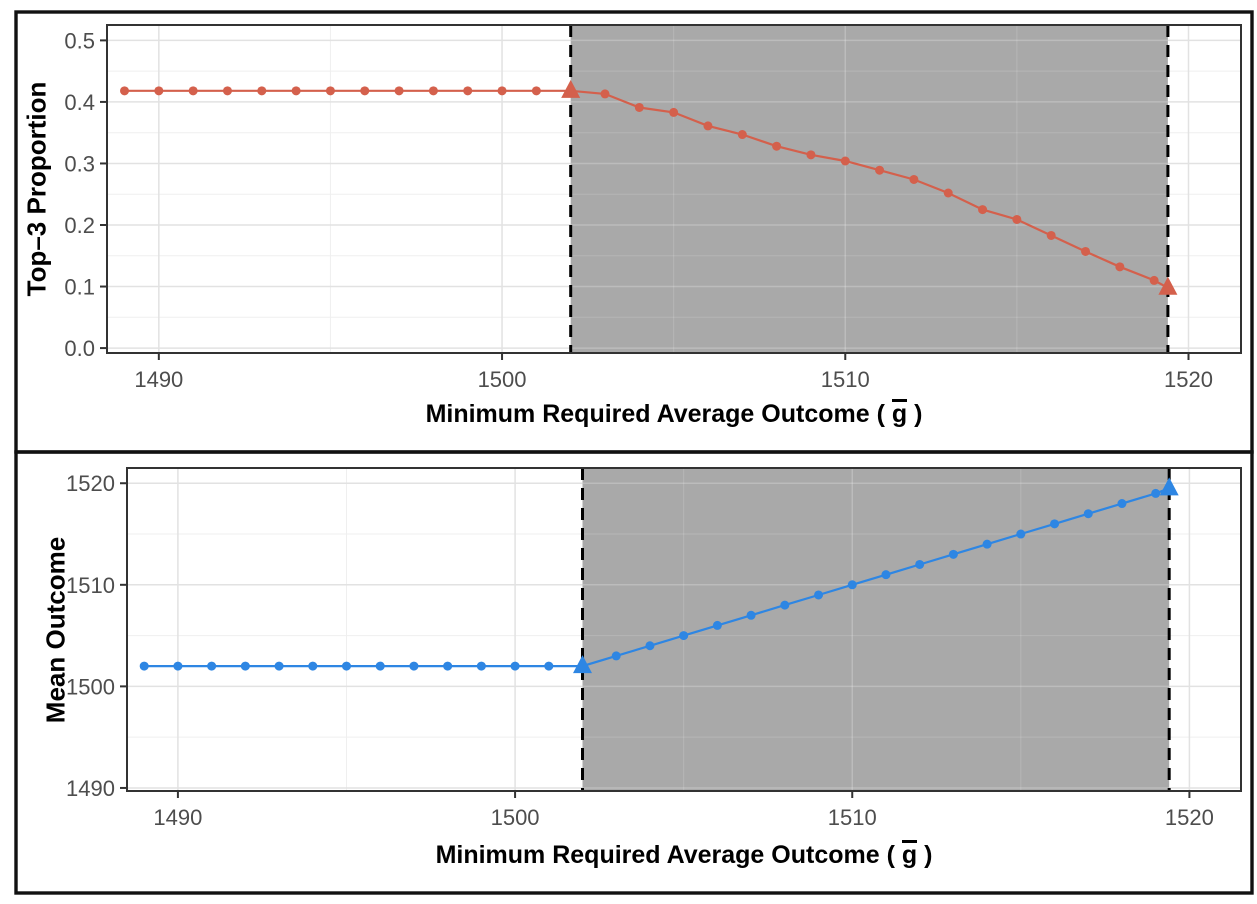 The height and width of the screenshot is (904, 1257). What do you see at coordinates (55, 630) in the screenshot?
I see `bottom-panel-y-axis-title: Mean Outcome` at bounding box center [55, 630].